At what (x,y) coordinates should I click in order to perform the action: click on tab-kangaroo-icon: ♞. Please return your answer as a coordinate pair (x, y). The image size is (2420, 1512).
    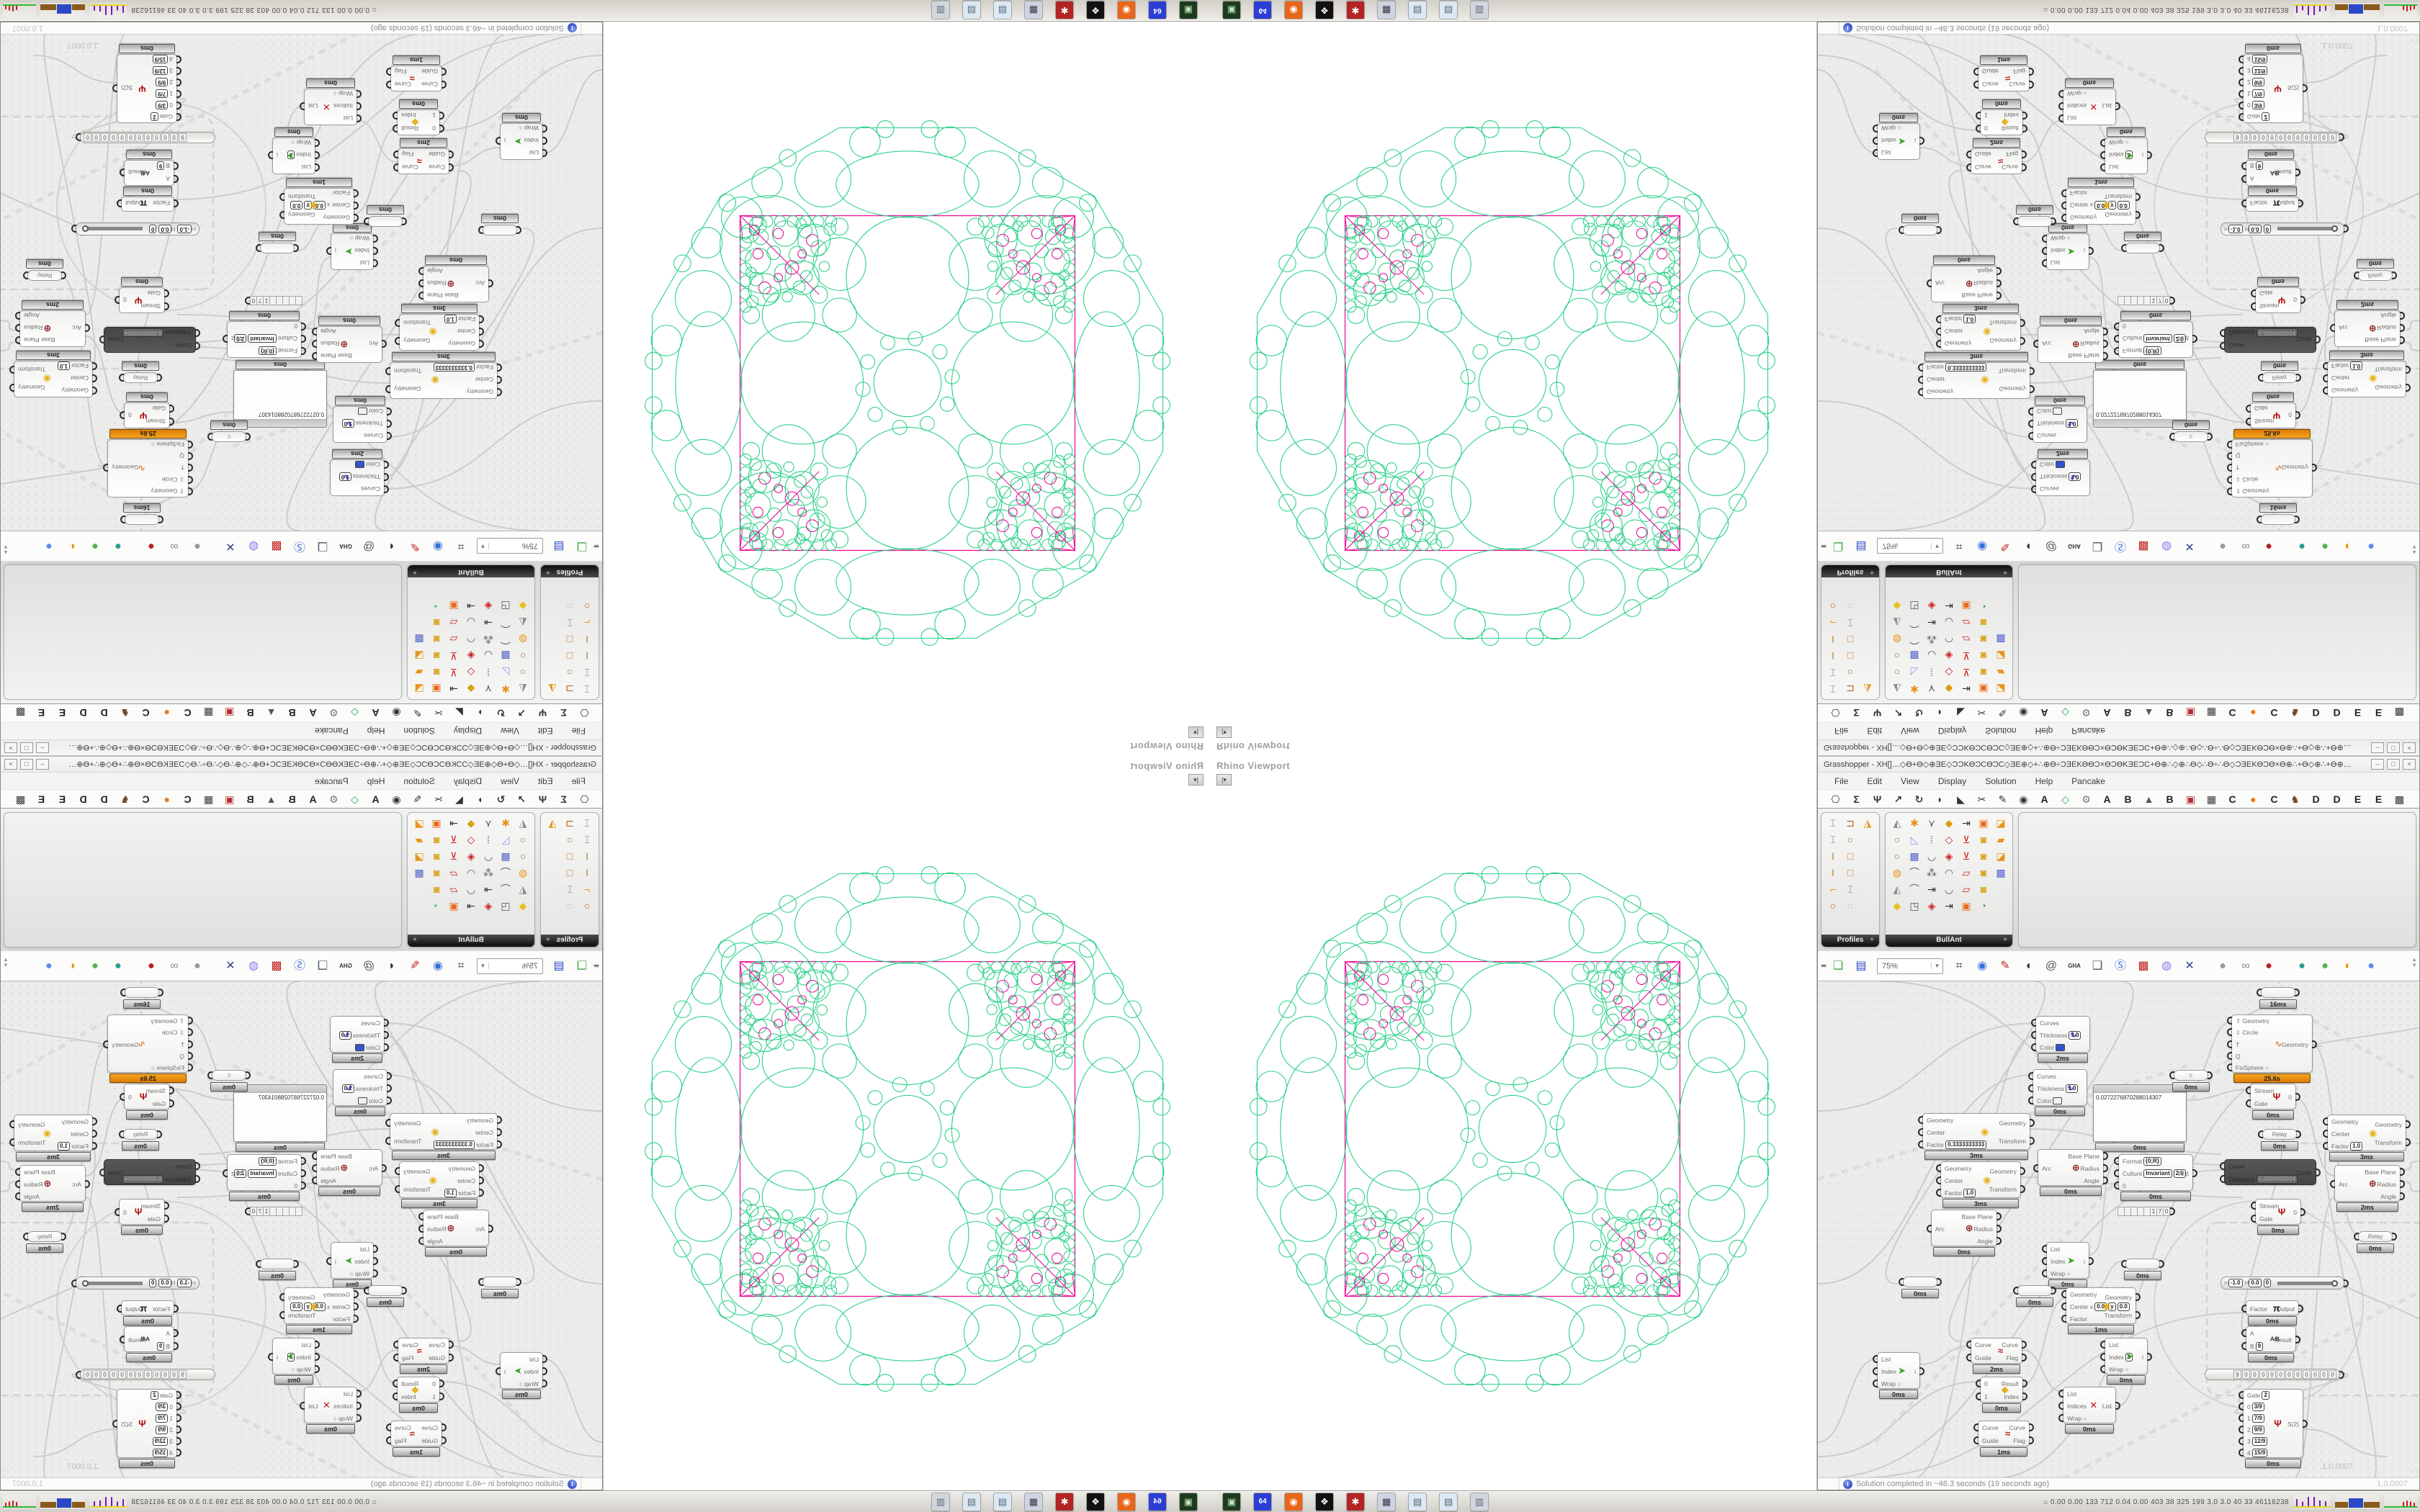
    Looking at the image, I should click on (2295, 799).